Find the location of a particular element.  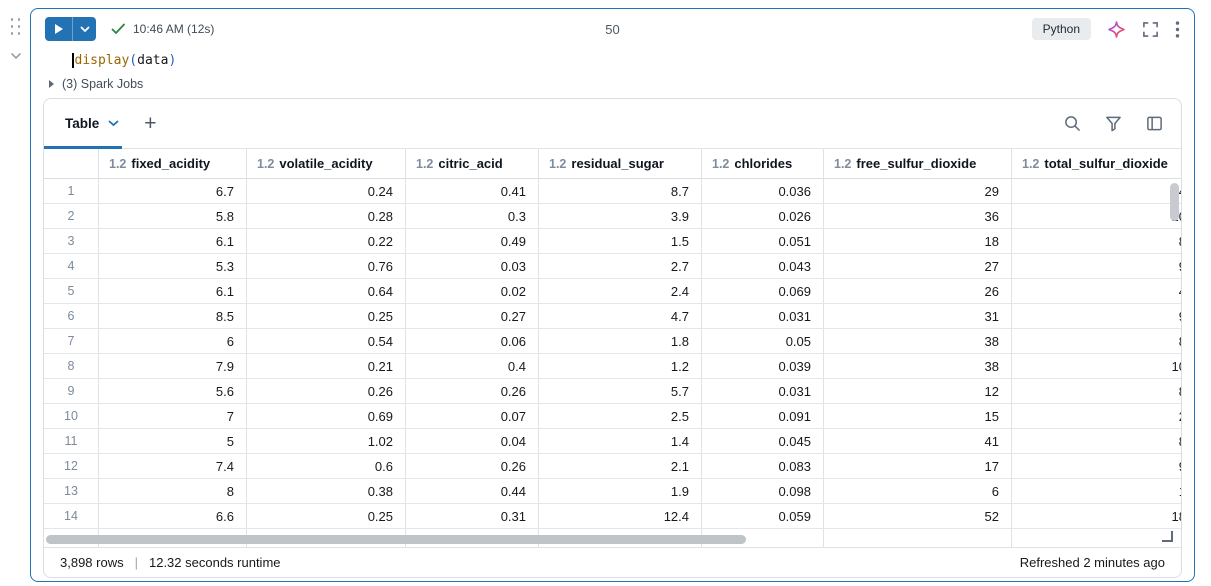

table-row: 36.10.220.491.50.051188 is located at coordinates (612, 241).